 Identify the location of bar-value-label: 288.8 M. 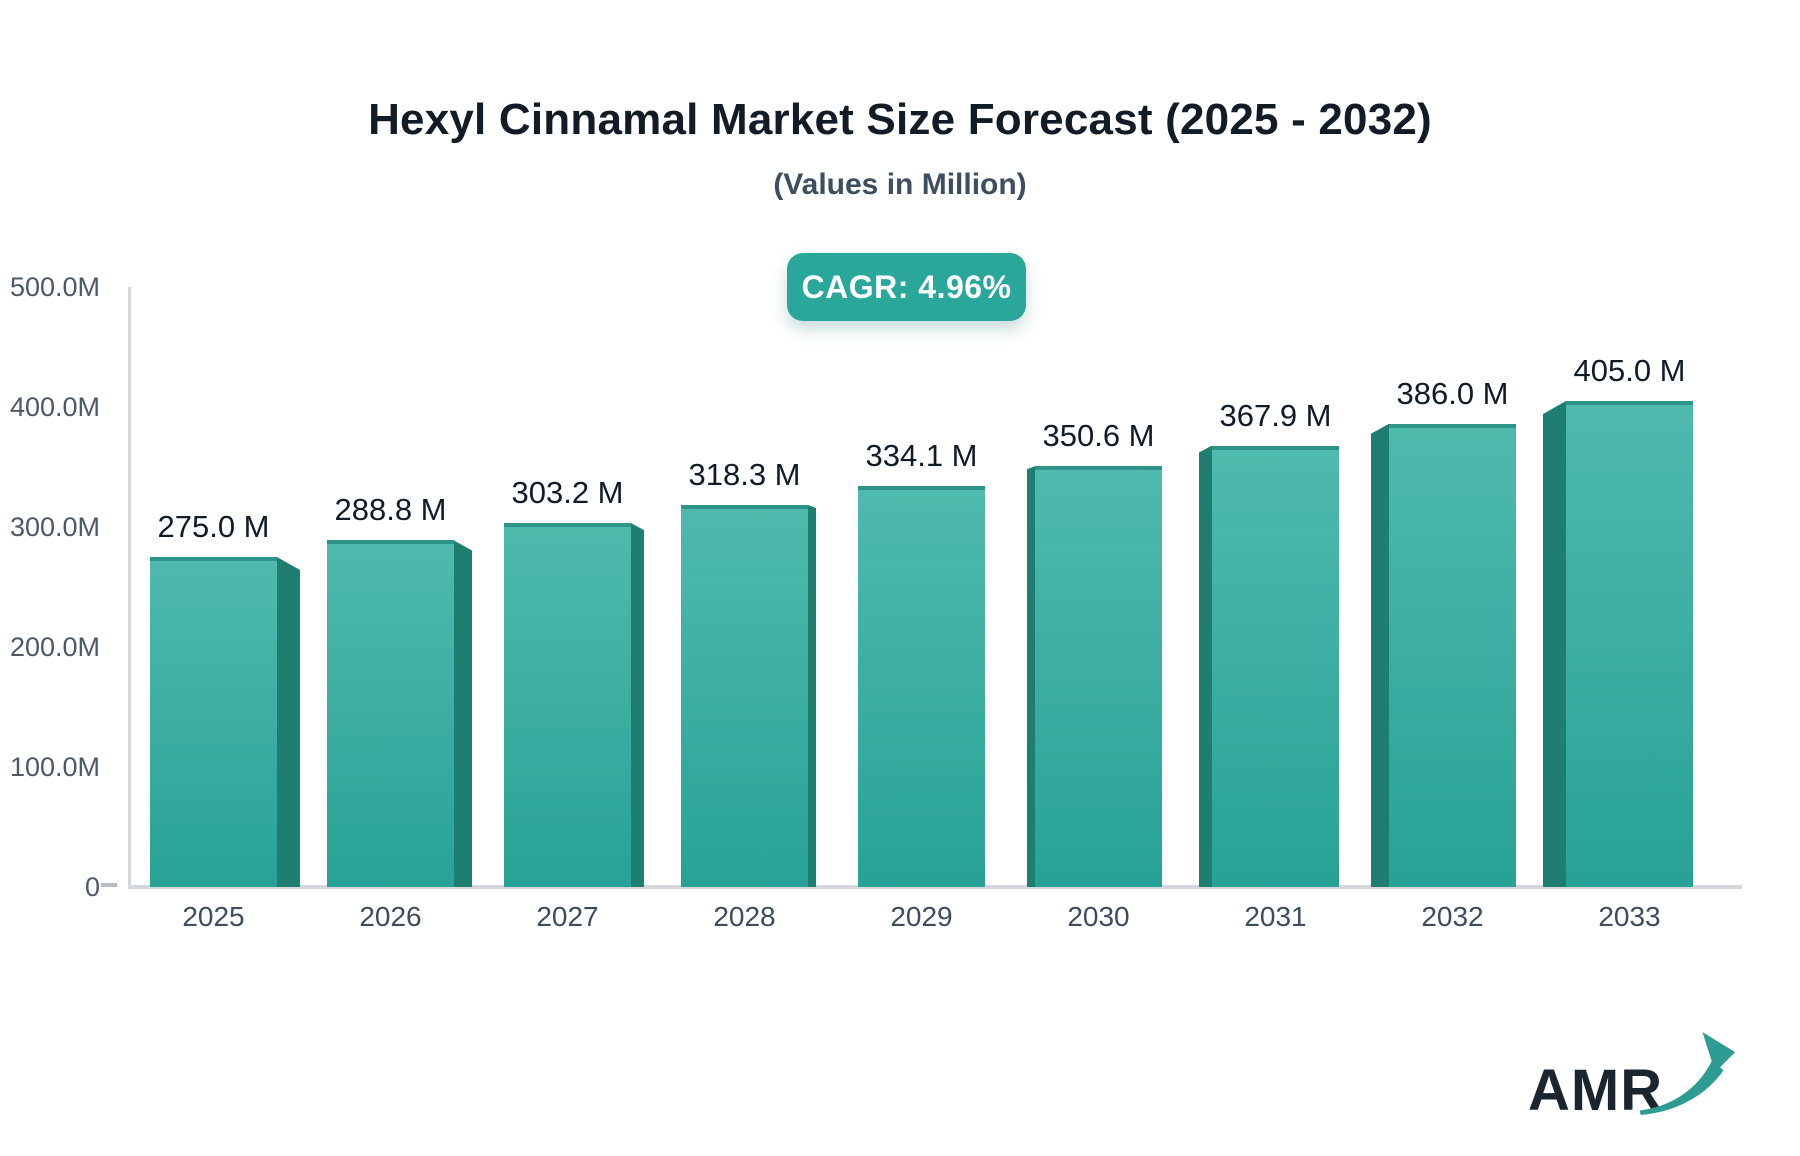
(390, 510).